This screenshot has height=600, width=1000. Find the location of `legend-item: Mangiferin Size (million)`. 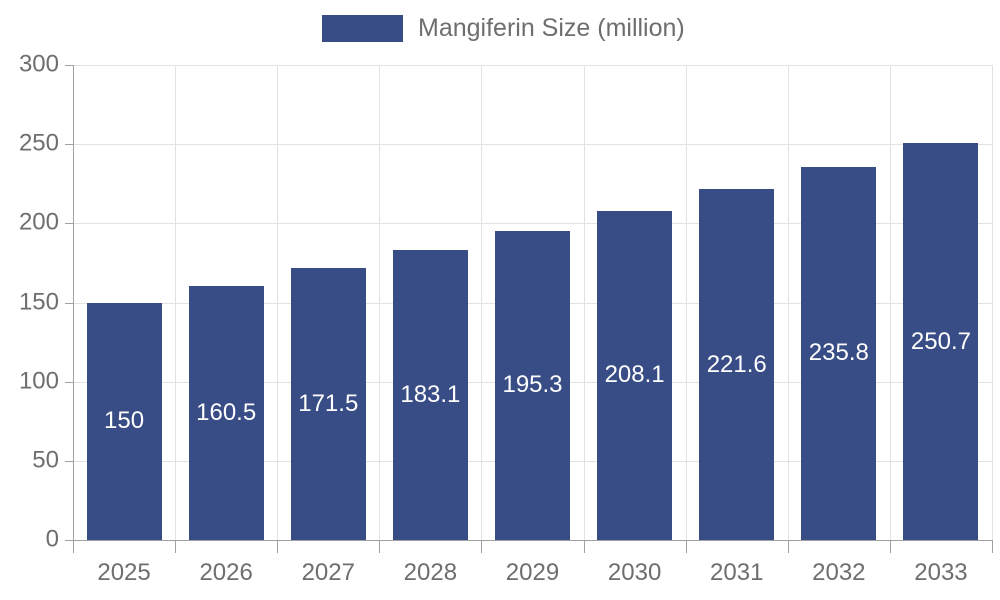

legend-item: Mangiferin Size (million) is located at coordinates (503, 28).